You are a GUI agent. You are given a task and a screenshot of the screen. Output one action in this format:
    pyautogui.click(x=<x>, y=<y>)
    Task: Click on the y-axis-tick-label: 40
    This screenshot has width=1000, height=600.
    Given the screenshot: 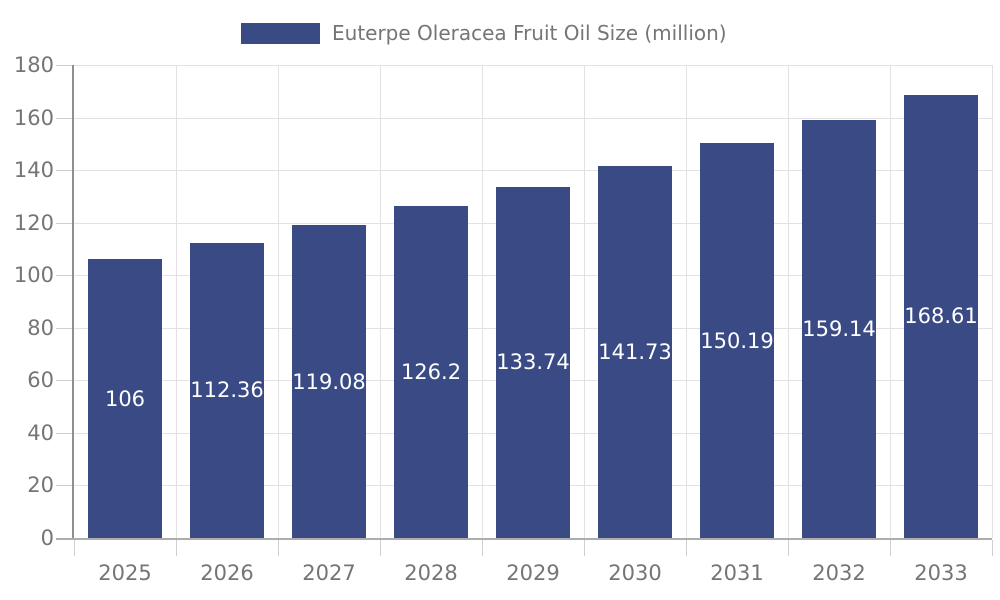 What is the action you would take?
    pyautogui.click(x=40, y=432)
    